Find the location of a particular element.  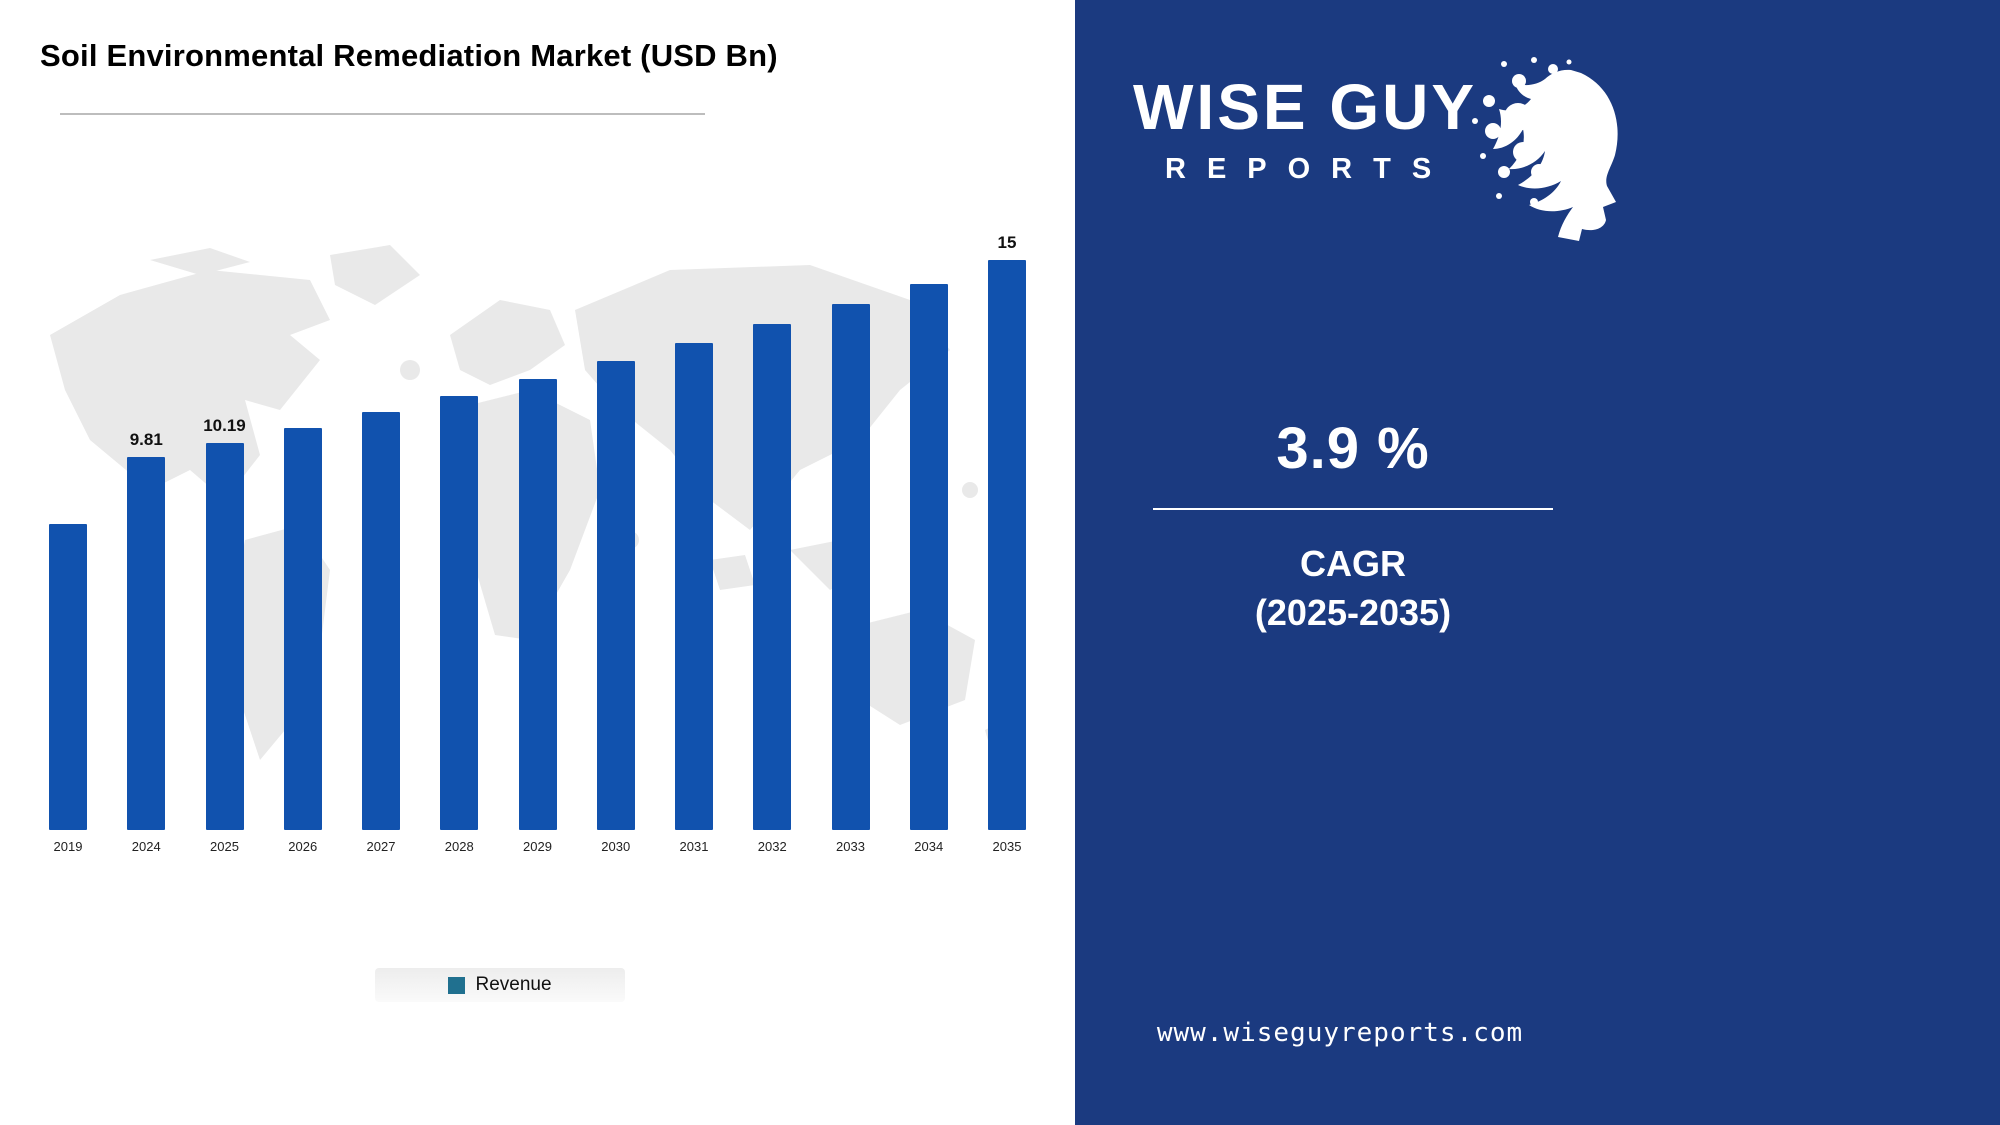

bar-column-2025: 10.19 2025 is located at coordinates (225, 540).